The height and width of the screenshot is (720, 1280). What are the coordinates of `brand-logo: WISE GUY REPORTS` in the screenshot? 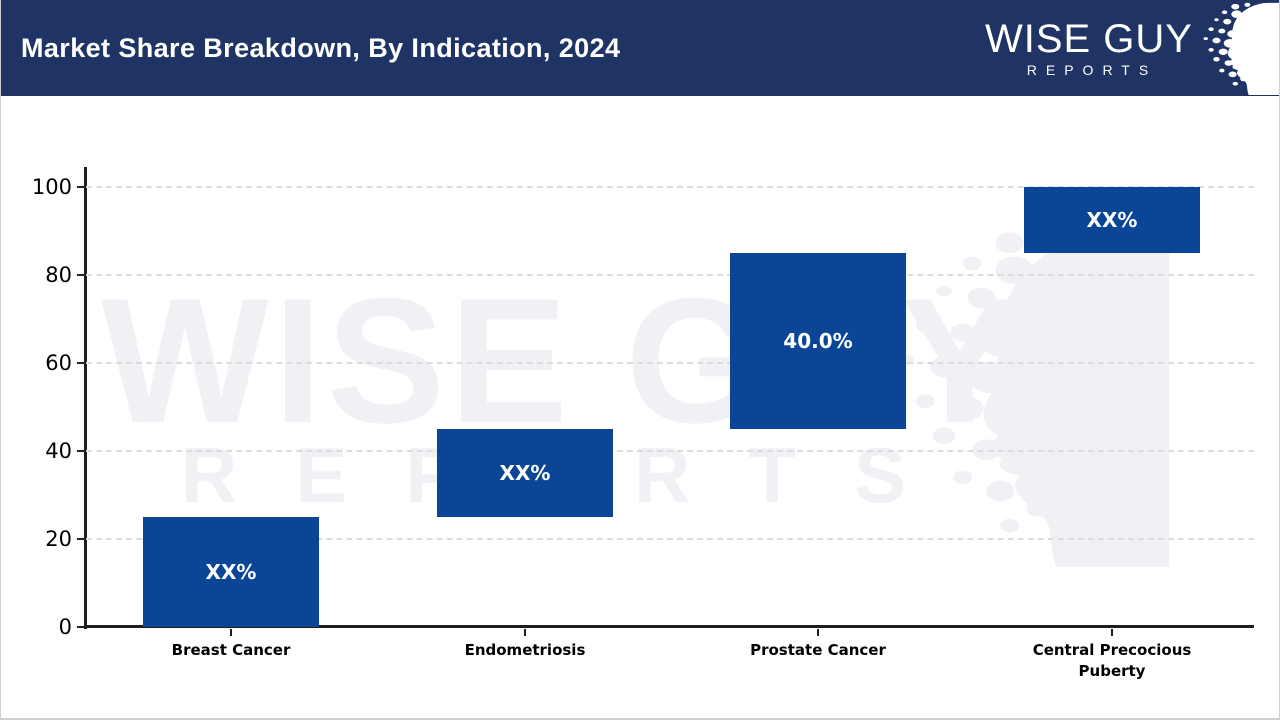 It's located at (1132, 48).